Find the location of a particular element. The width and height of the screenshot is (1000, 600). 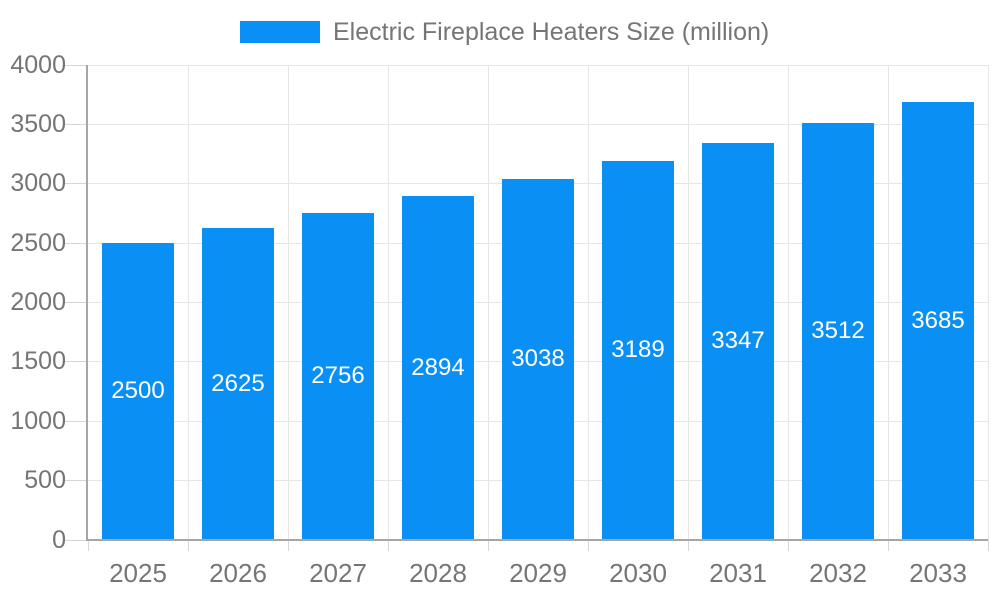

x-axis-category-label: 2032 is located at coordinates (838, 573).